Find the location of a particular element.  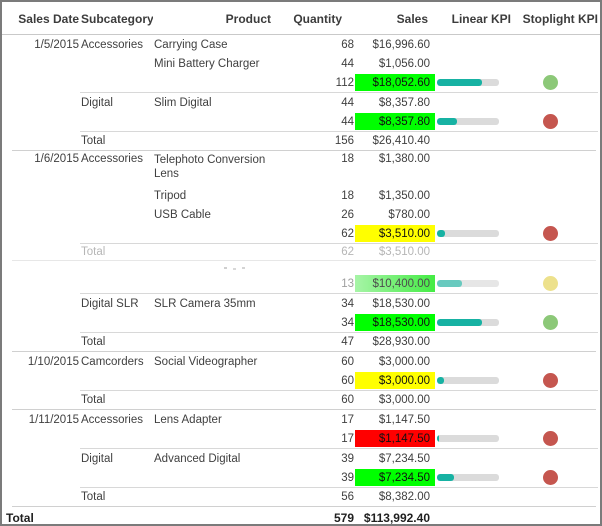

grand-total-sales: $113,992.40 is located at coordinates (396, 518).